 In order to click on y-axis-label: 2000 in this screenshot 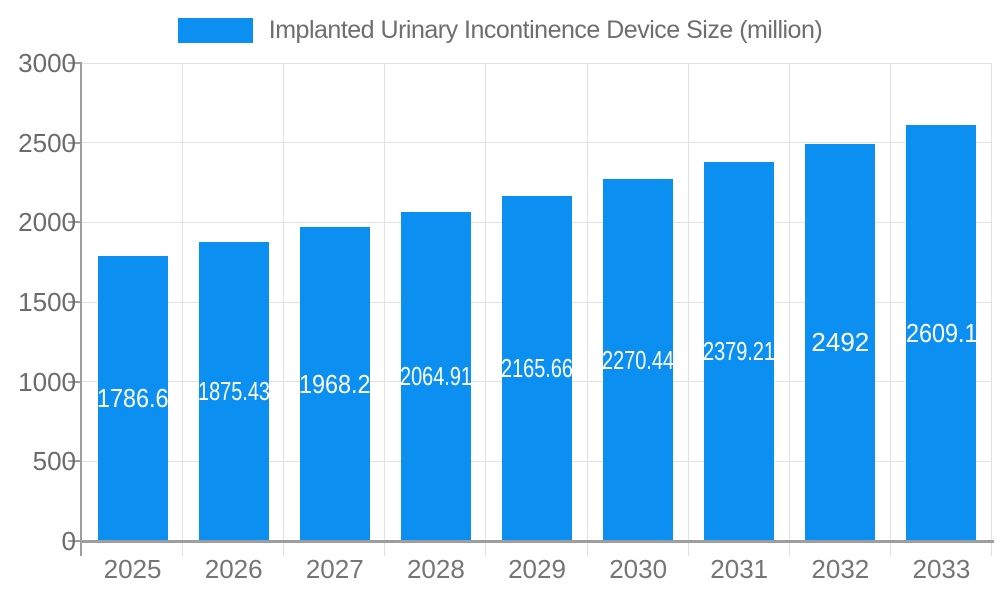, I will do `click(47, 222)`.